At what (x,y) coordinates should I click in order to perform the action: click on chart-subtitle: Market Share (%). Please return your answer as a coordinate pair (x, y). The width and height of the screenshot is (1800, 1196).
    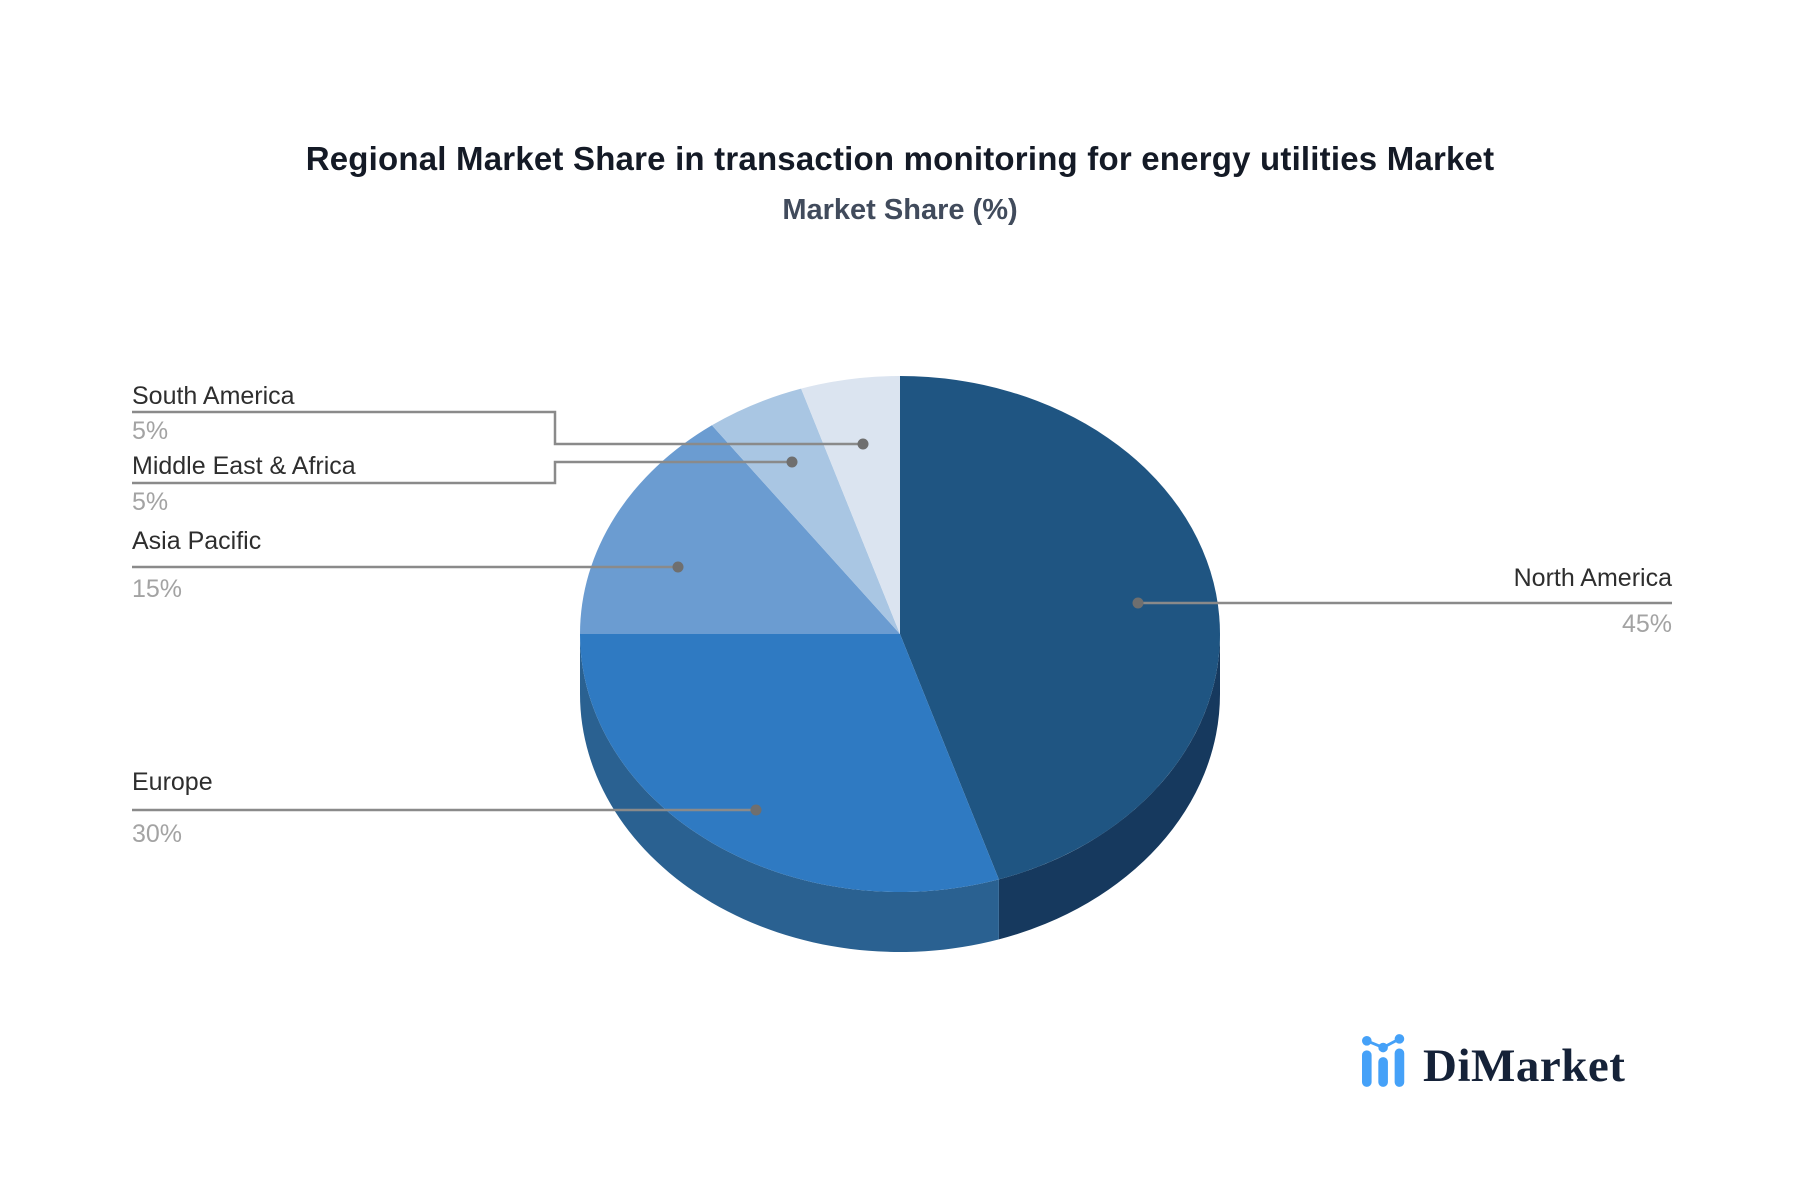
    Looking at the image, I should click on (900, 210).